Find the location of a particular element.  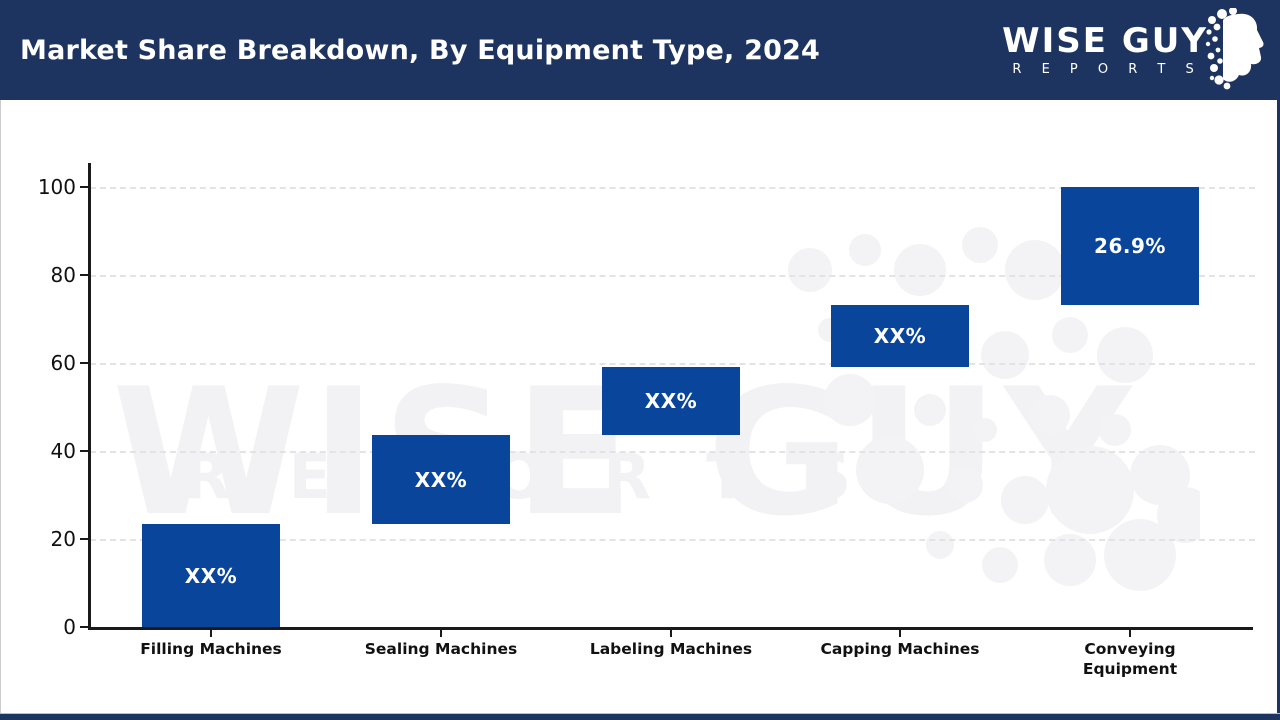

brand-subtitle: R E P O R T S is located at coordinates (1107, 69).